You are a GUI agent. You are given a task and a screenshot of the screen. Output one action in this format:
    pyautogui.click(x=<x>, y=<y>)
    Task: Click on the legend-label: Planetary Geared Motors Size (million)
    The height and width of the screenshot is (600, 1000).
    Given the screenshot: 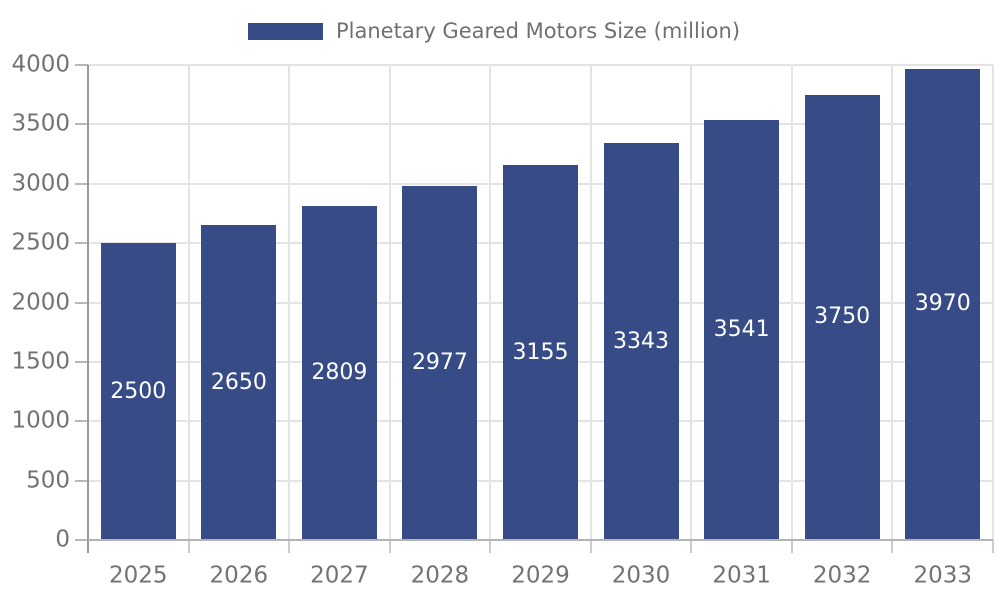 What is the action you would take?
    pyautogui.click(x=538, y=31)
    